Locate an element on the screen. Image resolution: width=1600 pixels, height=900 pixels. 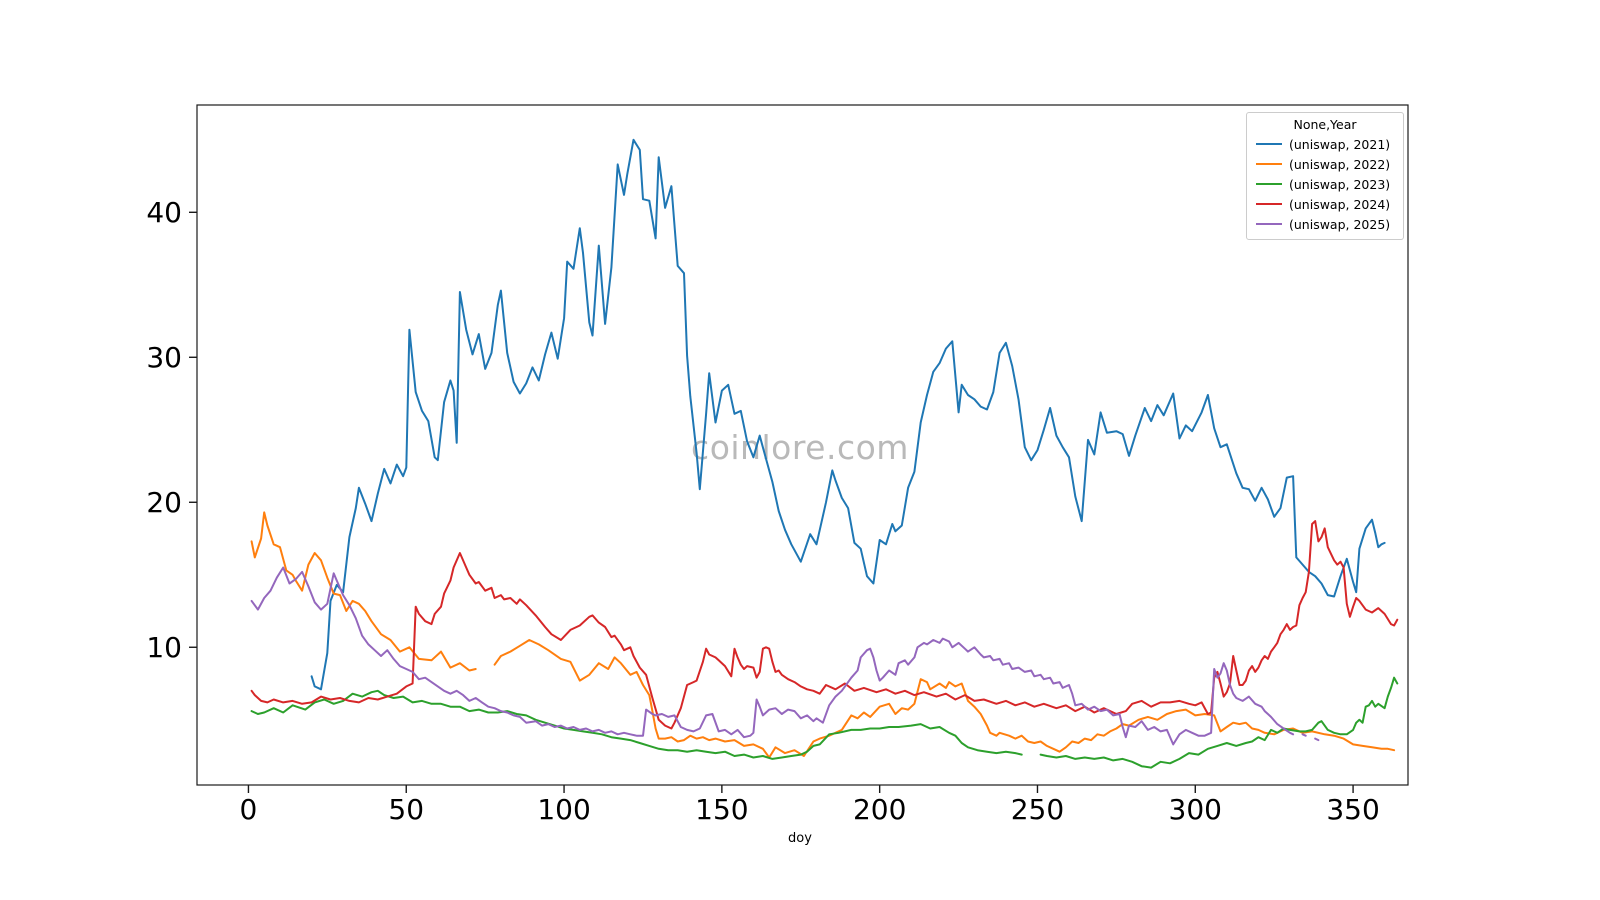
y-tick-label: 20 is located at coordinates (164, 502).